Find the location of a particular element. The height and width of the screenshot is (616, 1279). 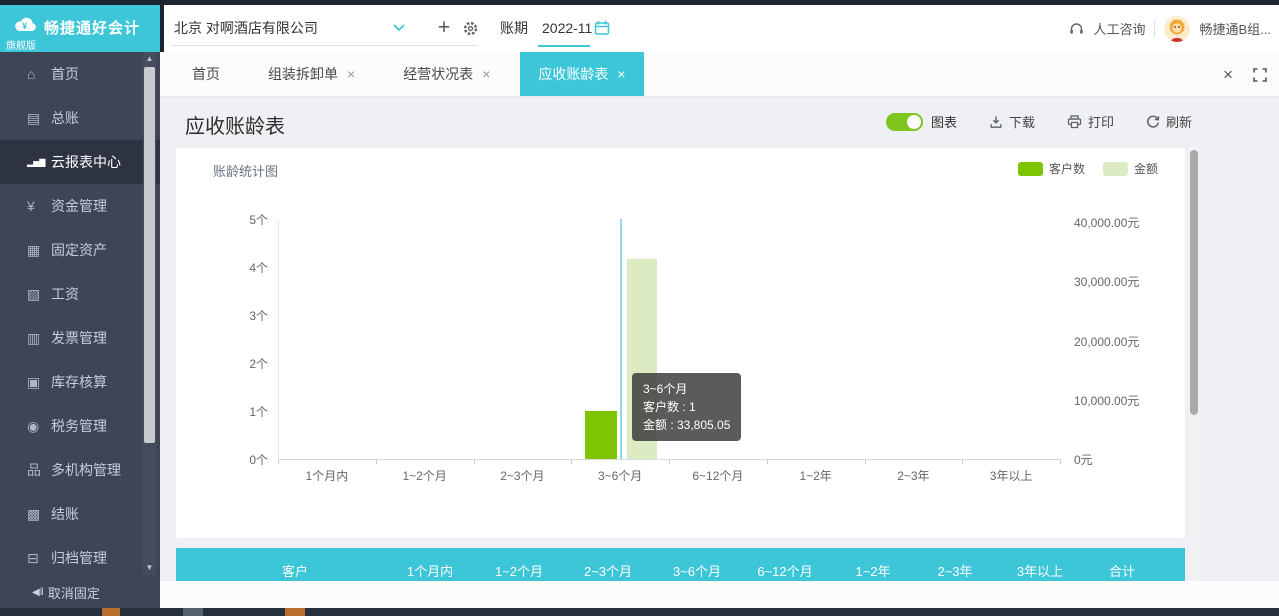

y-axis-tick-right: 30,000.00元 is located at coordinates (1107, 282).